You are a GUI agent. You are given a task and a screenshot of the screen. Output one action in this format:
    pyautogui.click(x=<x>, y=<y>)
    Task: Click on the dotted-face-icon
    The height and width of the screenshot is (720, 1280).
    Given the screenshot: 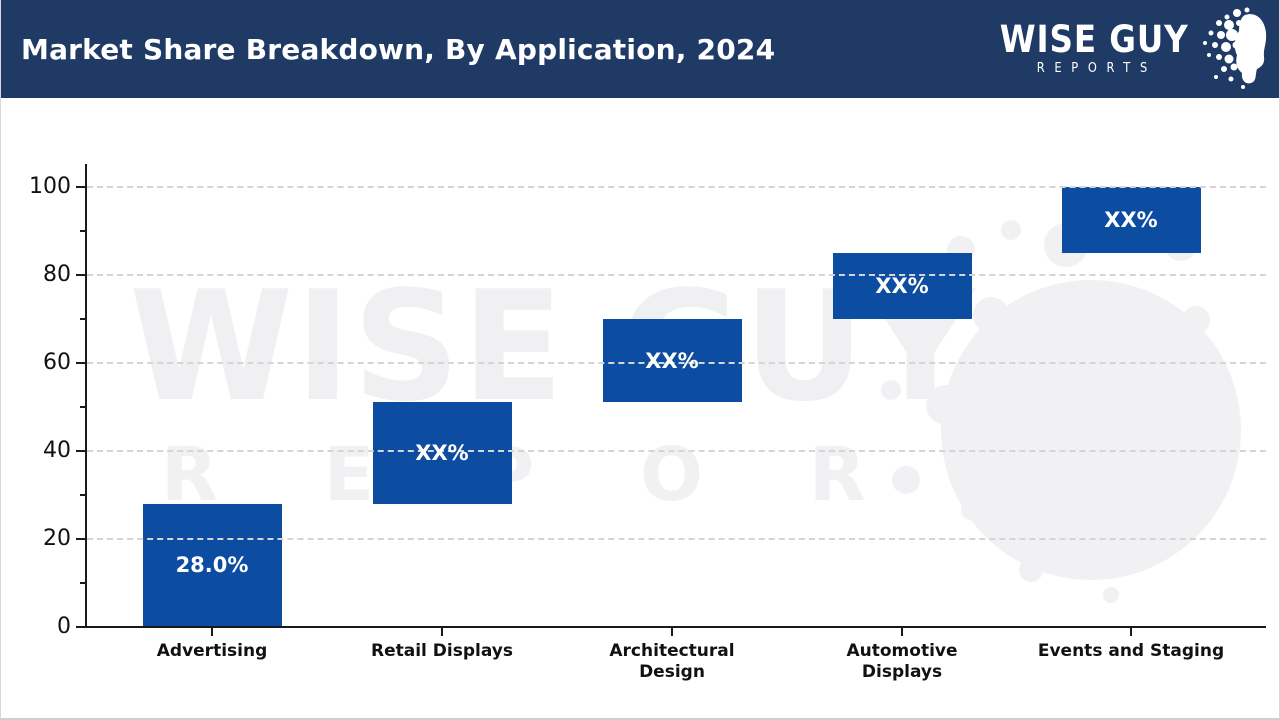 What is the action you would take?
    pyautogui.click(x=1235, y=48)
    